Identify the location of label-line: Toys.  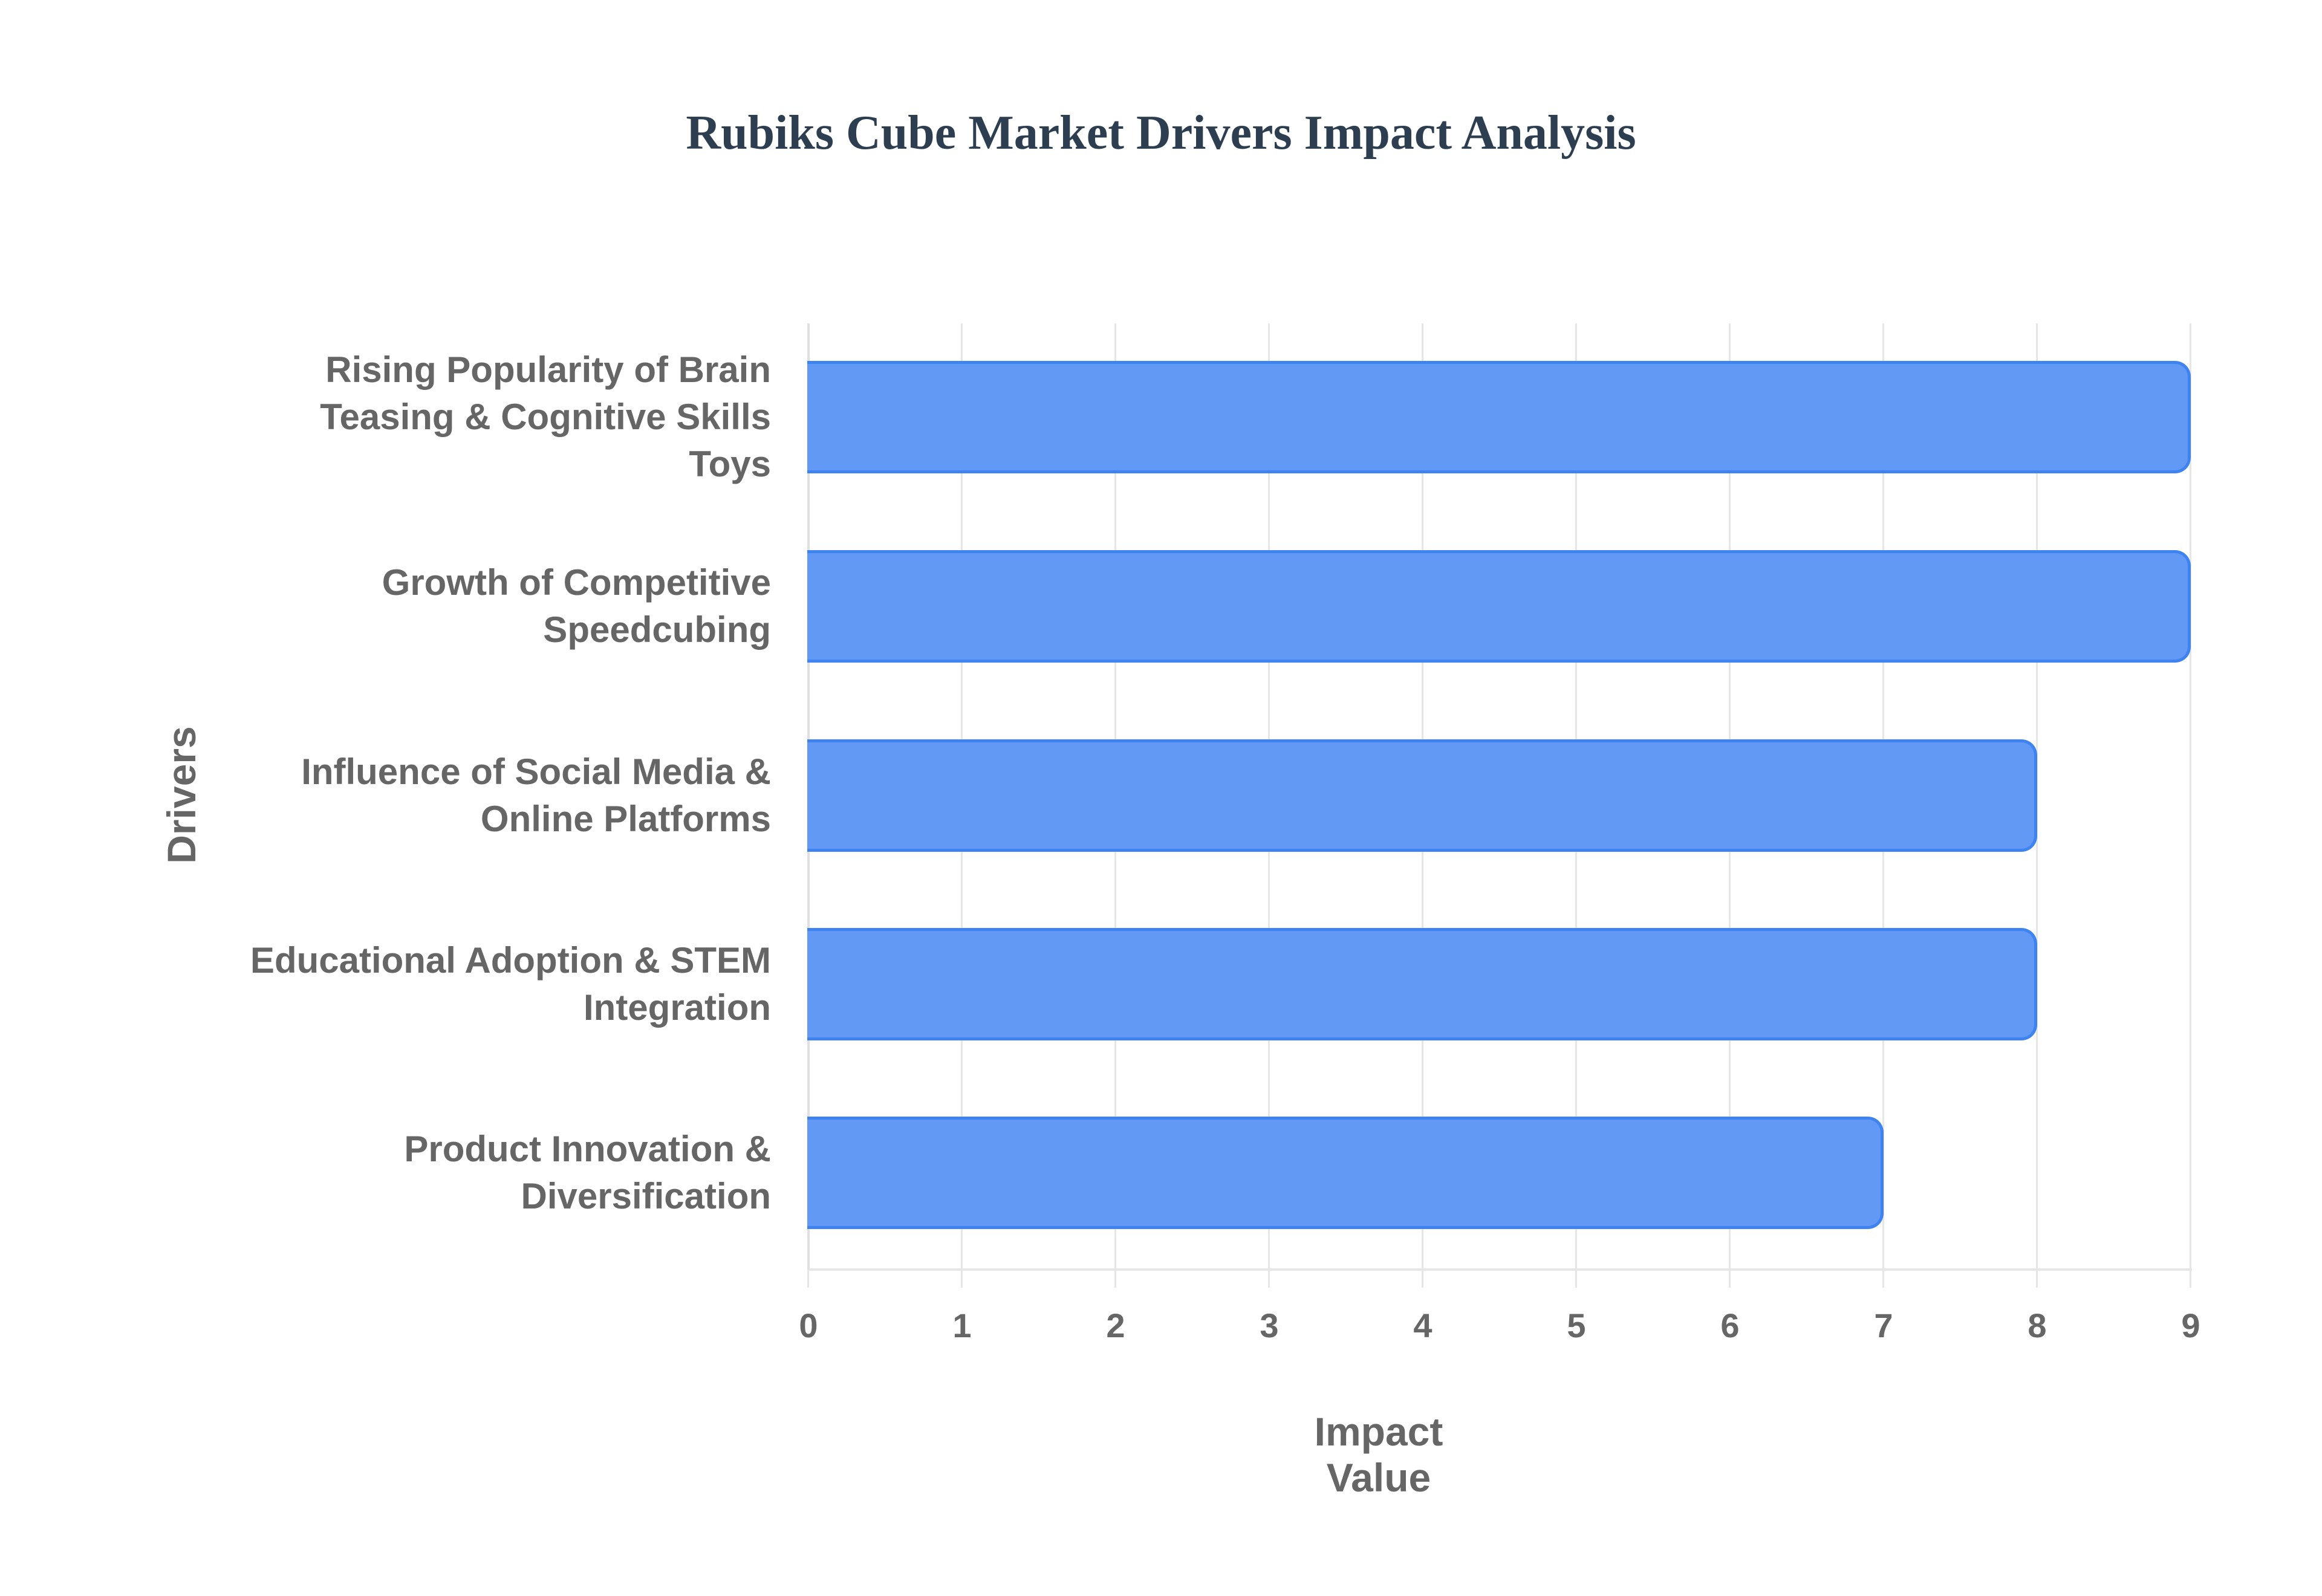
(730, 464).